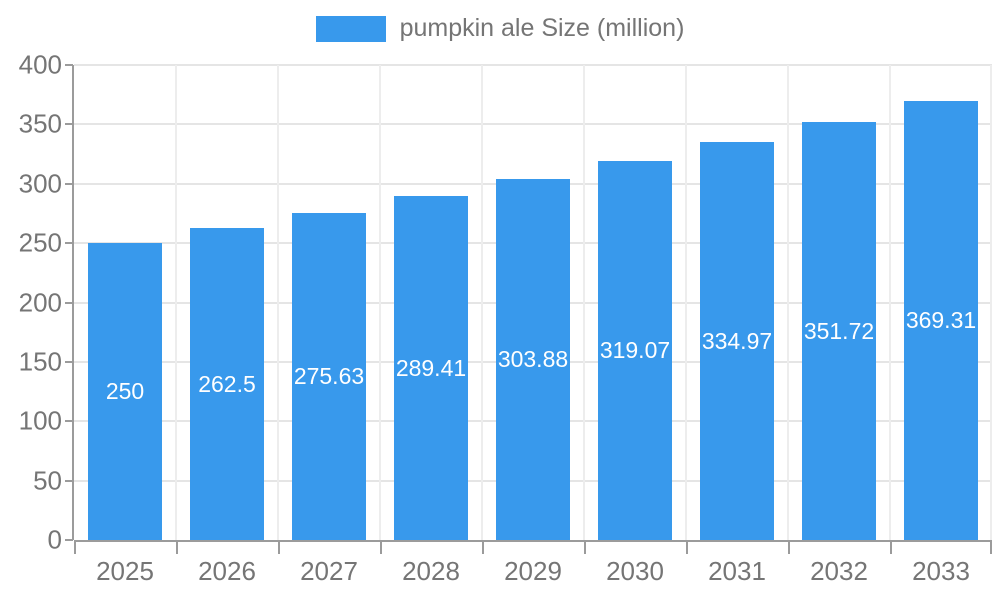 This screenshot has width=1000, height=600. Describe the element at coordinates (40, 361) in the screenshot. I see `y-tick-label: 150` at that location.